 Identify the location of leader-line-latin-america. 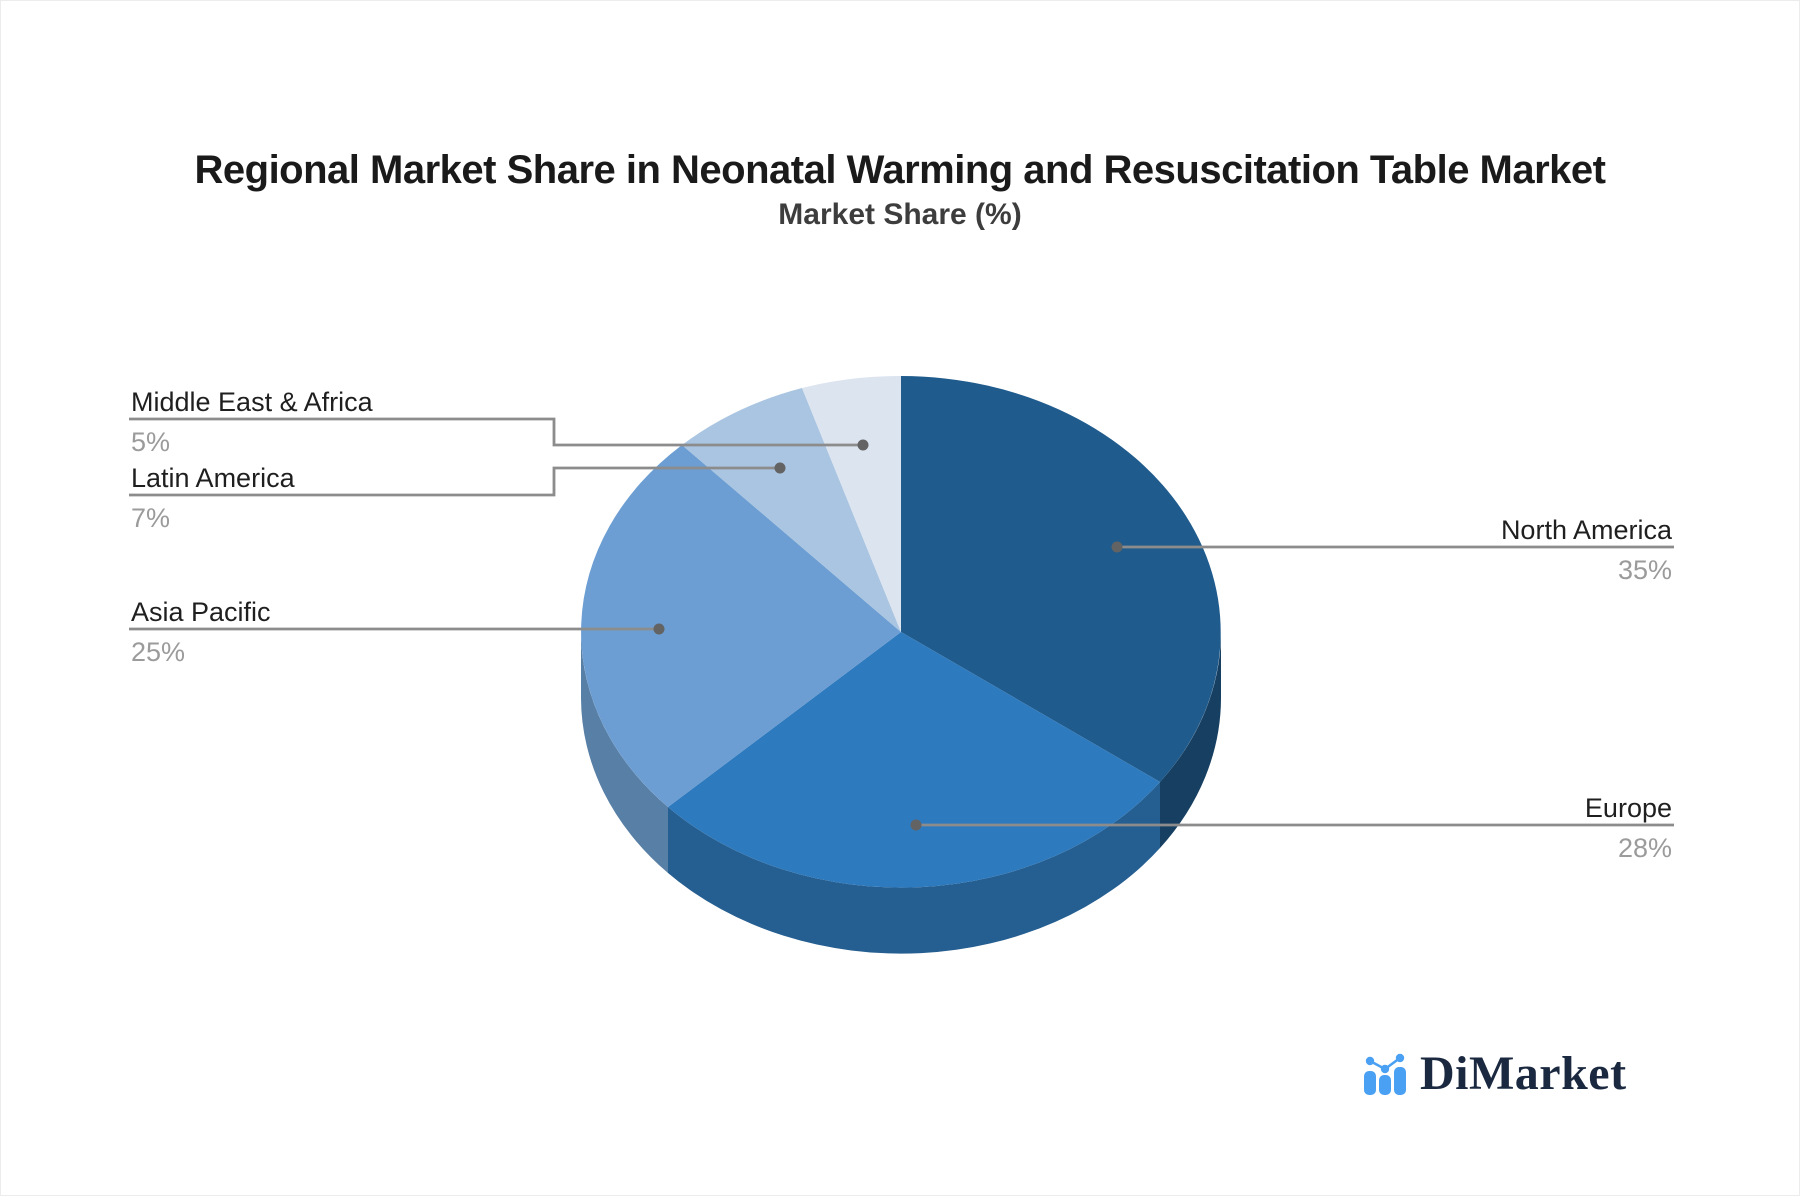
(454, 481).